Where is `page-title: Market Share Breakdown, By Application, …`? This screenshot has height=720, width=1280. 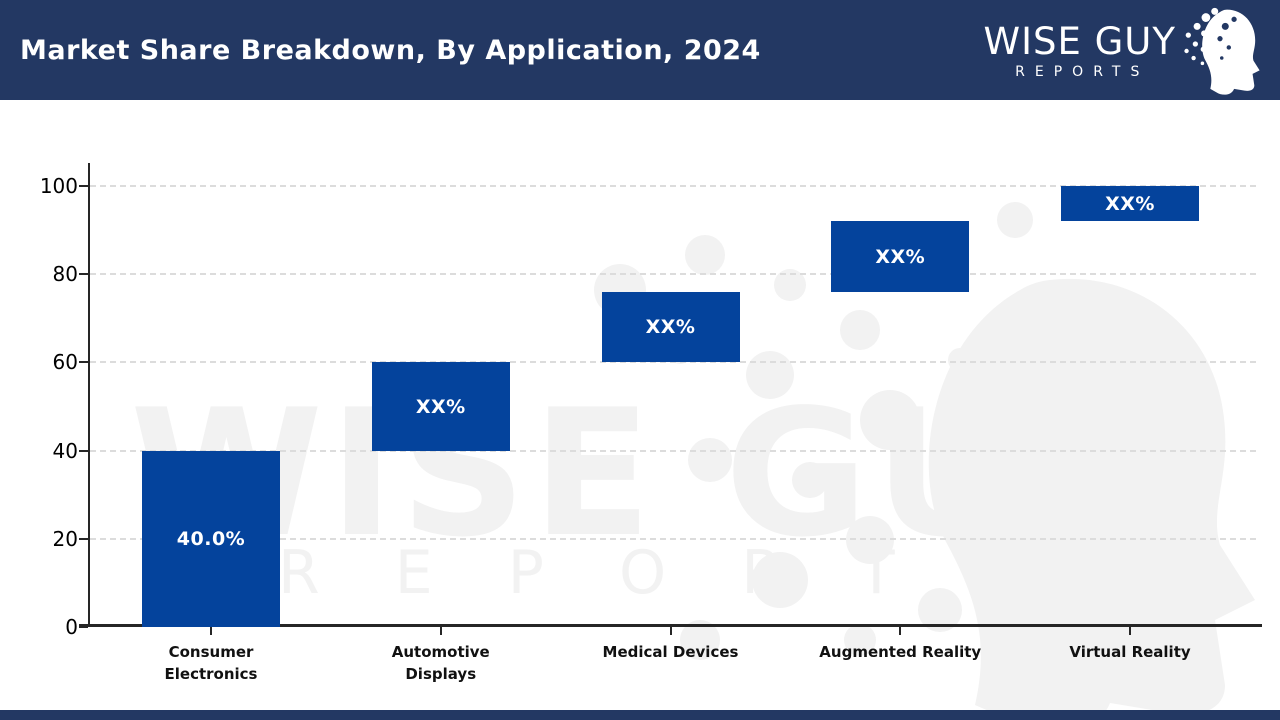 page-title: Market Share Breakdown, By Application, … is located at coordinates (390, 50).